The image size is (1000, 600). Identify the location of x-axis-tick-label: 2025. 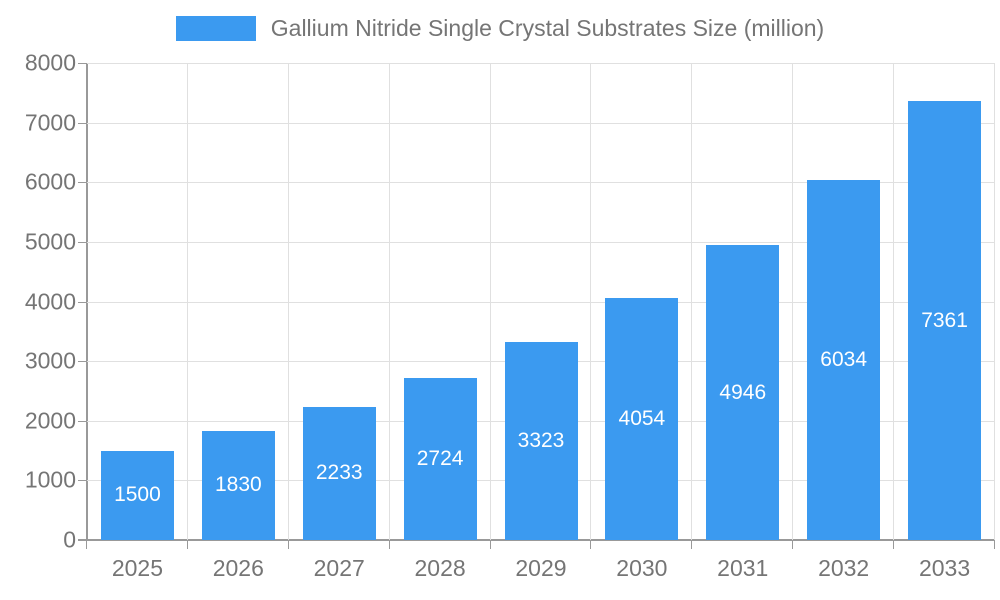
(137, 568).